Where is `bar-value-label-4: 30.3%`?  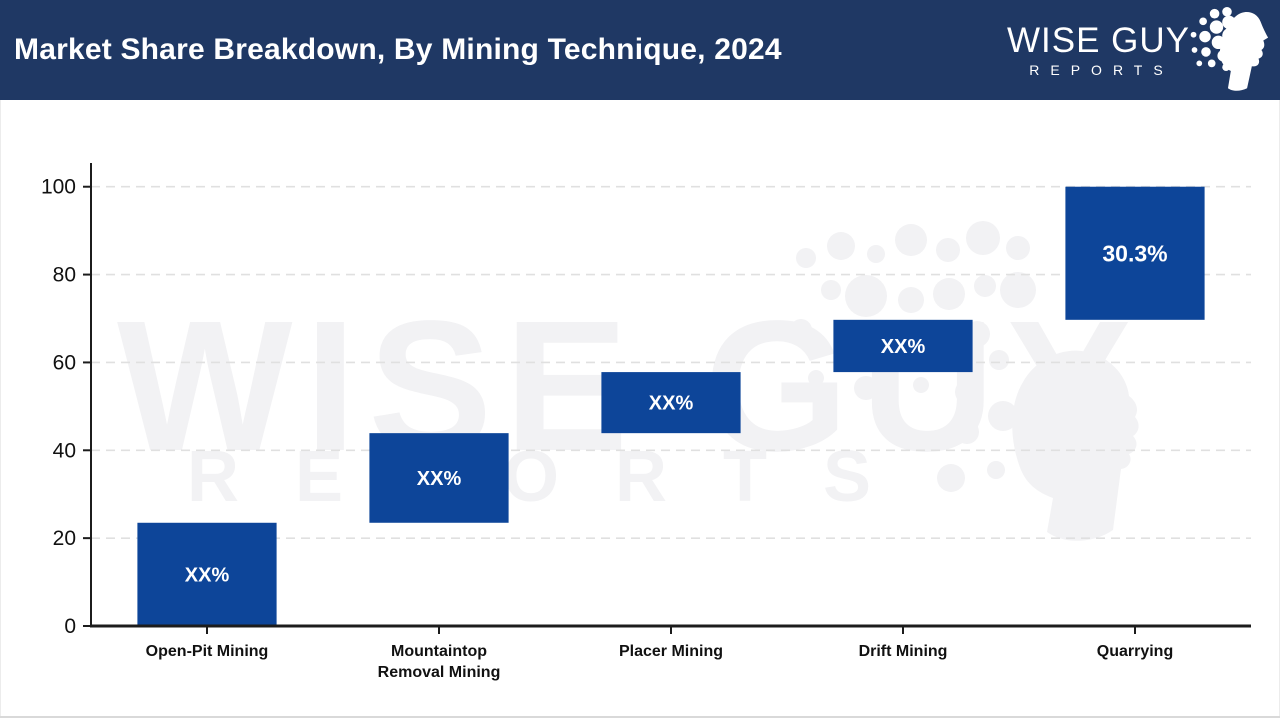
bar-value-label-4: 30.3% is located at coordinates (1134, 253).